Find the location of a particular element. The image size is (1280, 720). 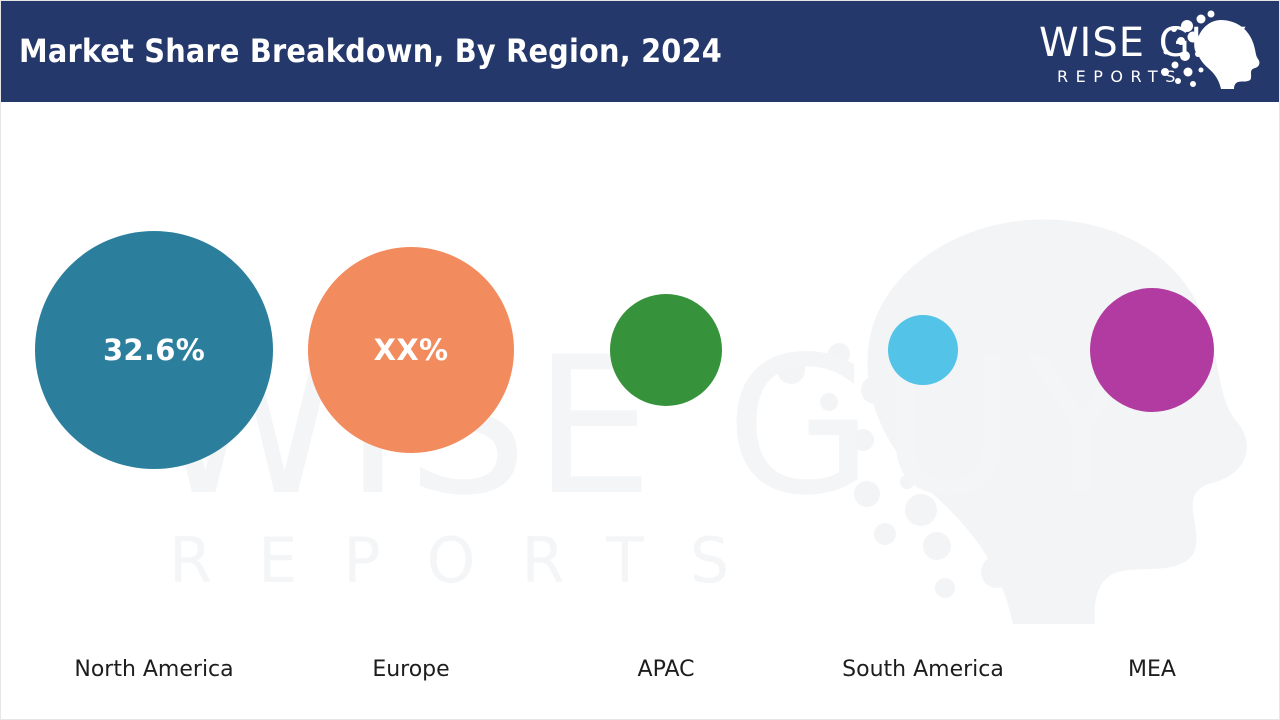

bubble-mea is located at coordinates (1152, 350).